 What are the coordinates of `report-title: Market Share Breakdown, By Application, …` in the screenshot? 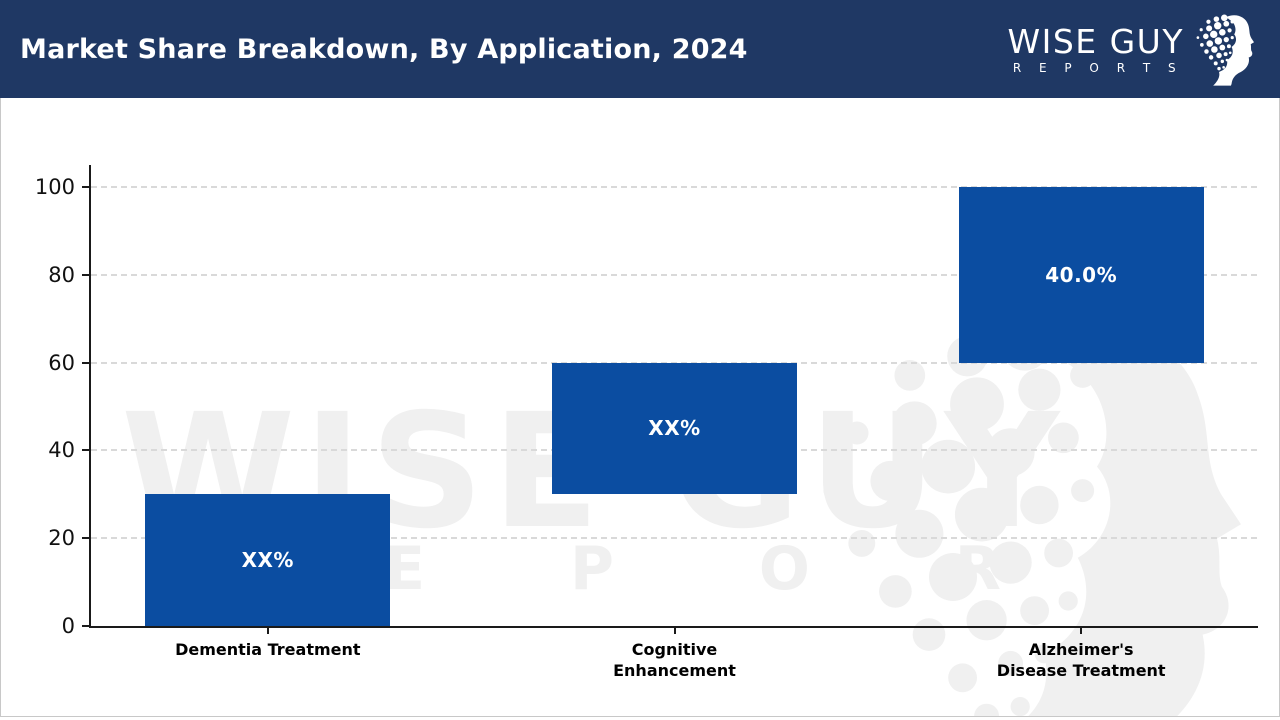 It's located at (384, 49).